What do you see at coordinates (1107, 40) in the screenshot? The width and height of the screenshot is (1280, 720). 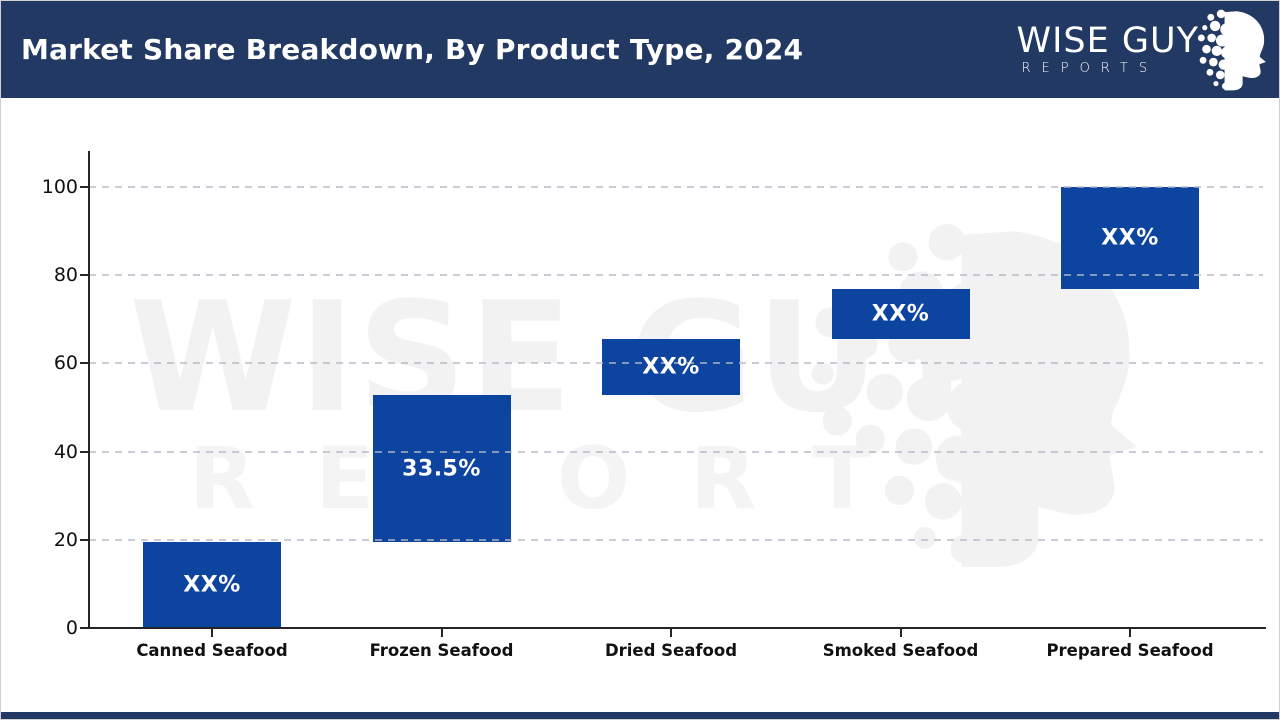 I see `logo-wordmark: WISE GUY` at bounding box center [1107, 40].